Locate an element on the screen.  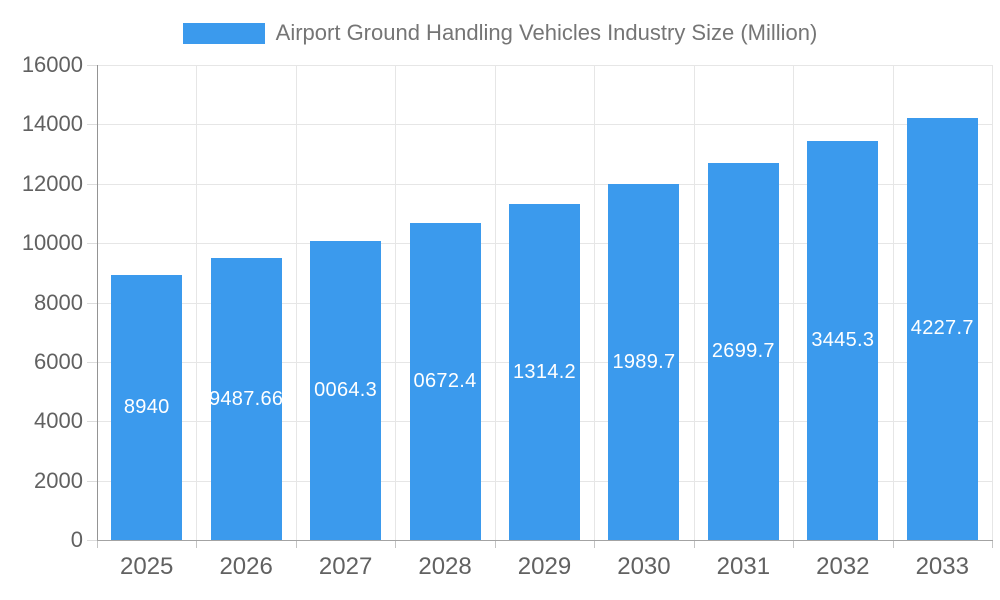
bar-value-label: 4227.7 is located at coordinates (942, 328).